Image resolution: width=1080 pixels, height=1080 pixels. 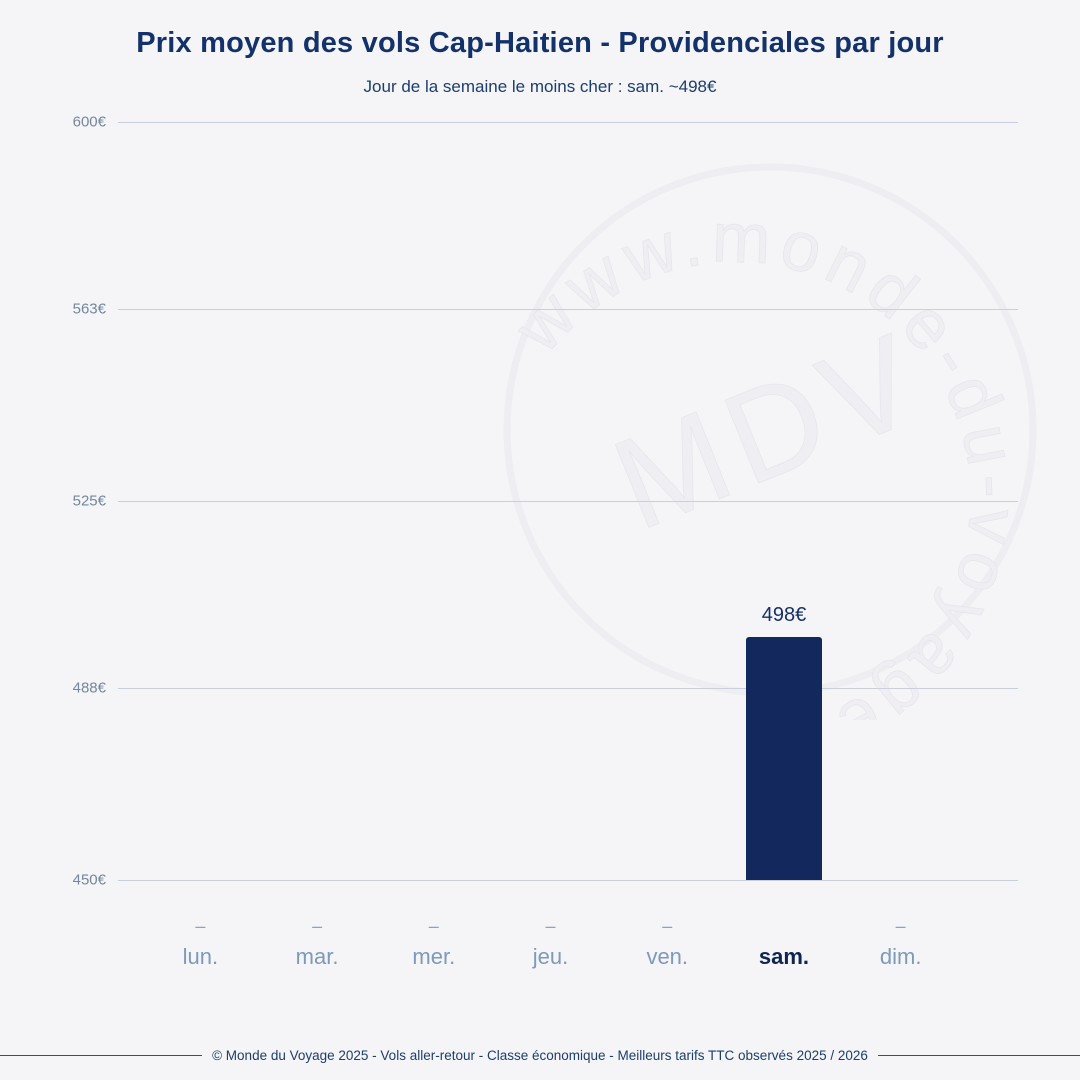 What do you see at coordinates (433, 926) in the screenshot?
I see `no-data-marker-mer: –` at bounding box center [433, 926].